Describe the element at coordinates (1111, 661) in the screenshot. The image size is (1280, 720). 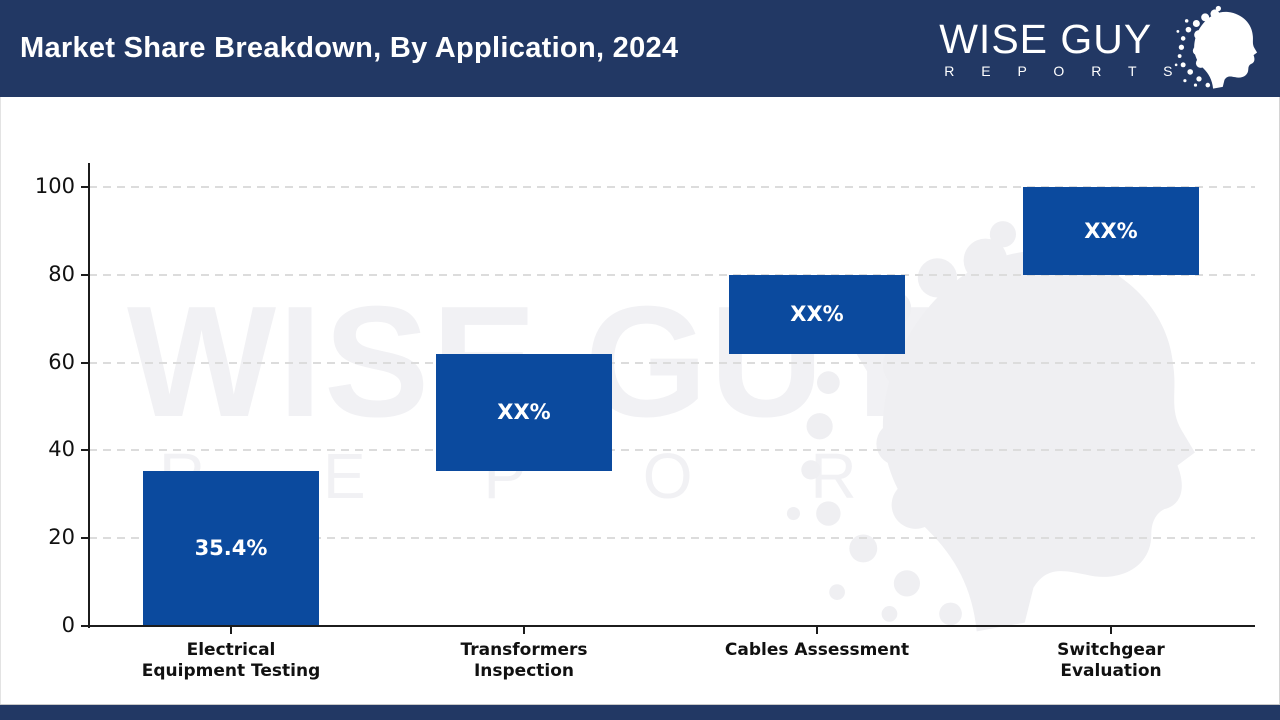
I see `x-category-label: Switchgear Evaluation` at that location.